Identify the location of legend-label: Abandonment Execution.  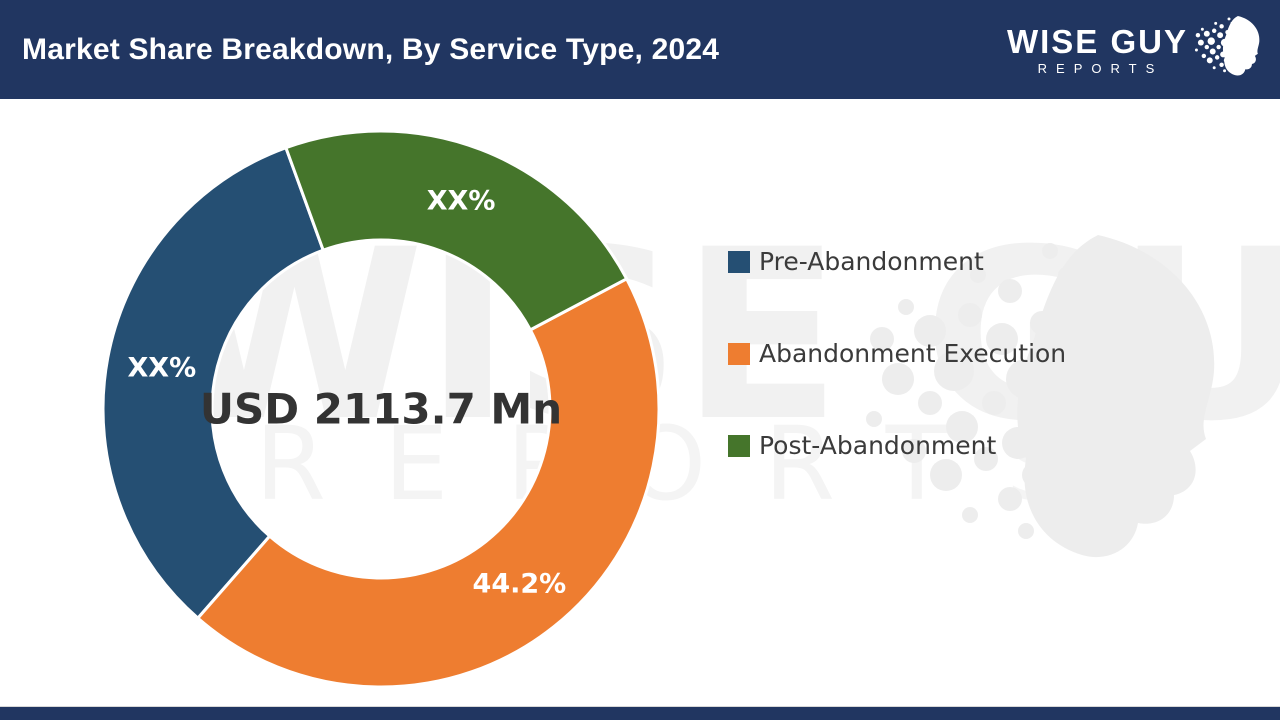
(913, 353).